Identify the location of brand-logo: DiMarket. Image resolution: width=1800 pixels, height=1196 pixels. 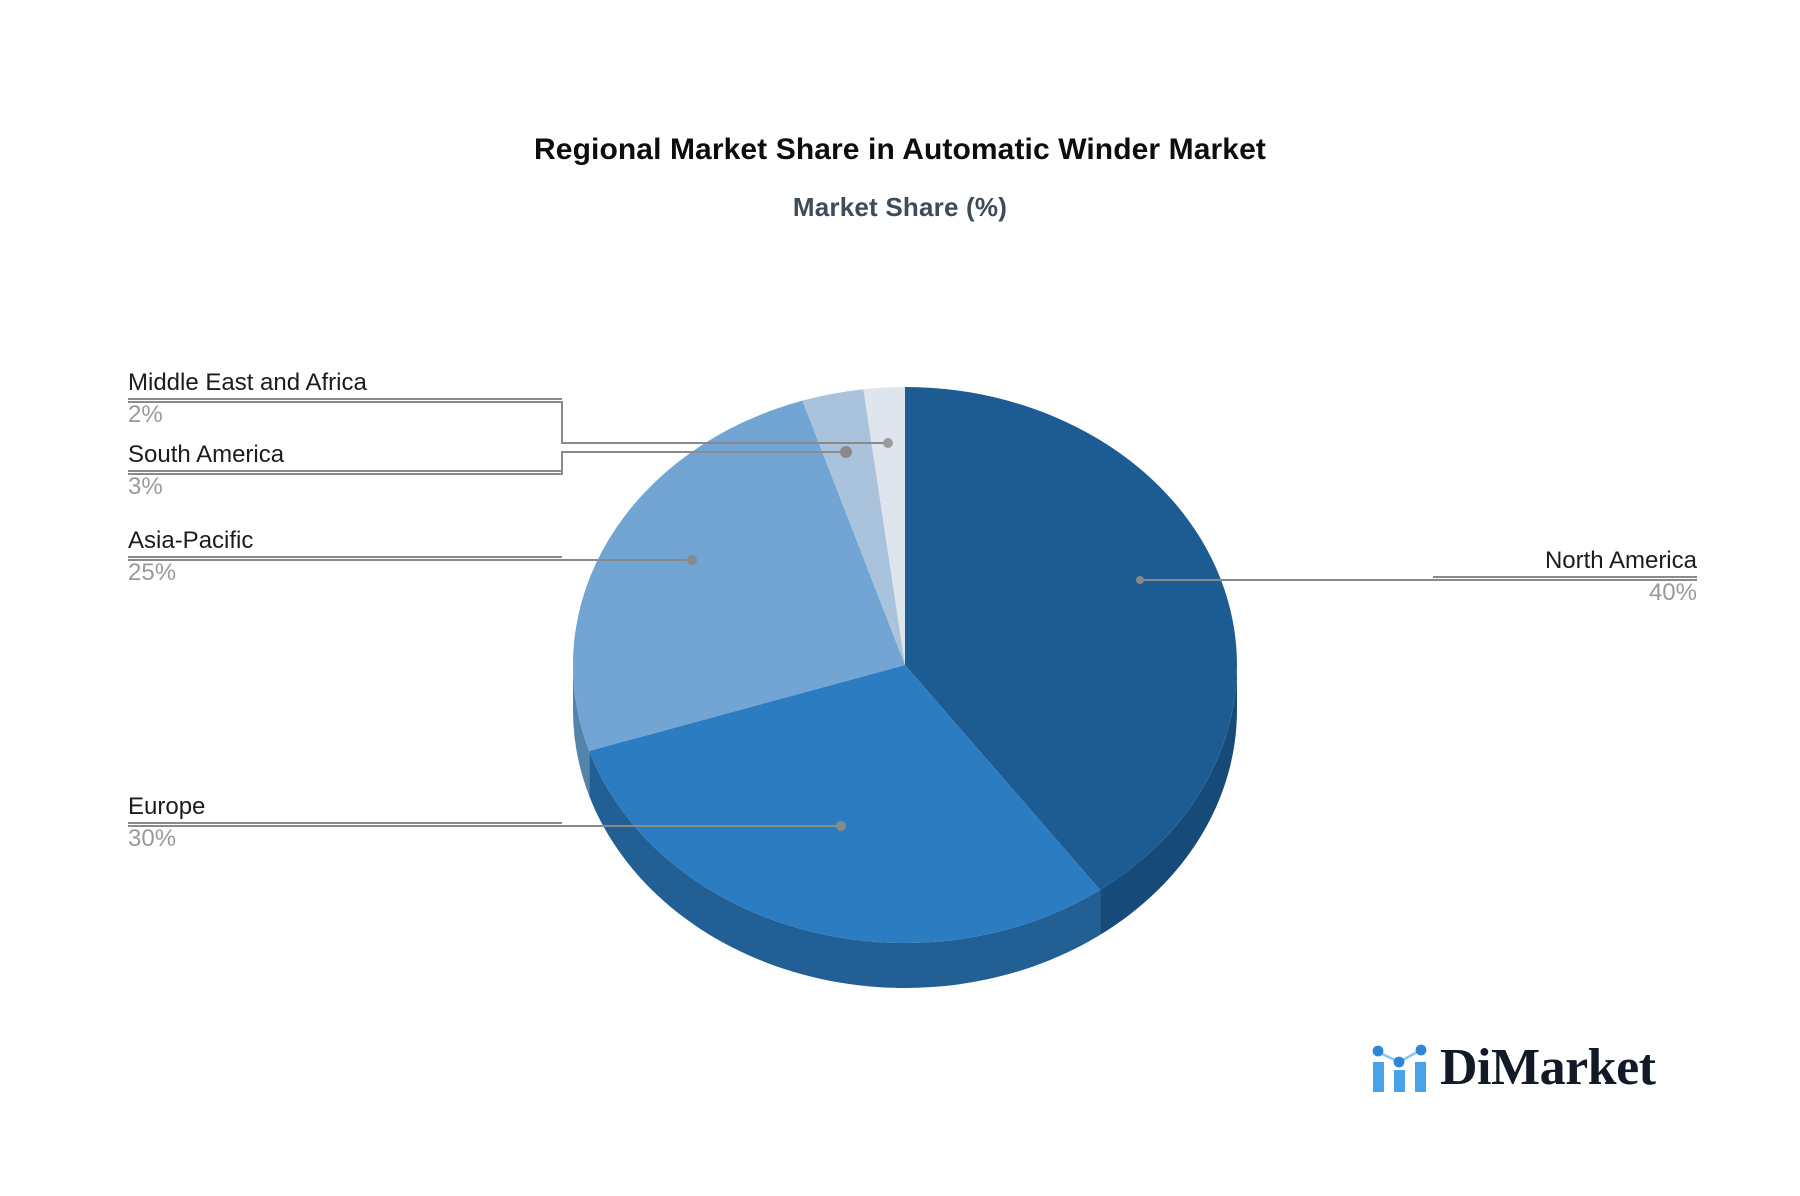
(1513, 1067).